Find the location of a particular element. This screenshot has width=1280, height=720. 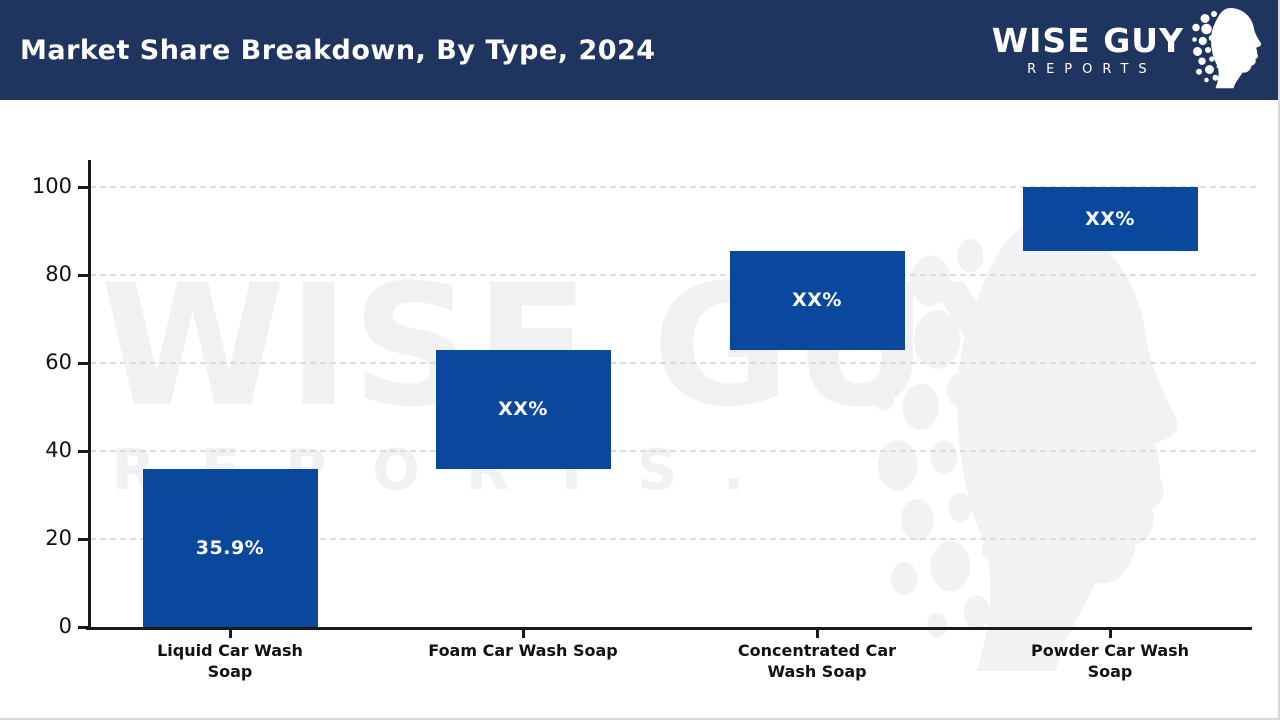

bar-segment: 35.9% is located at coordinates (230, 548).